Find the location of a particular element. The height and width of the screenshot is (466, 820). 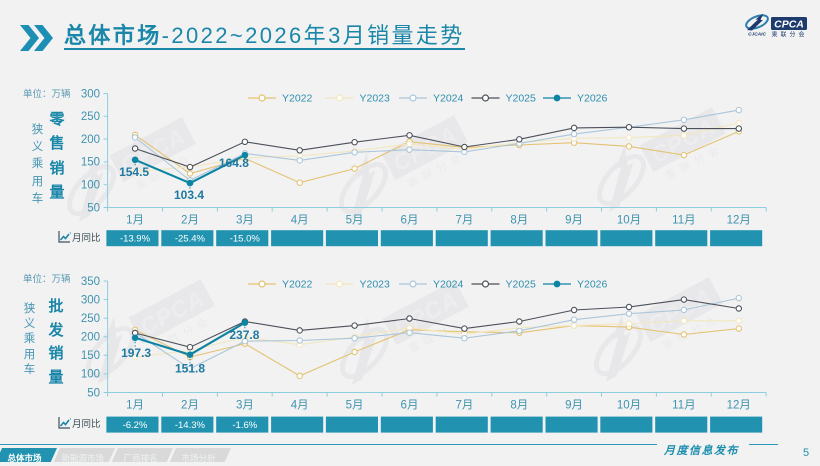

svg-text: 197.3 is located at coordinates (136, 353).